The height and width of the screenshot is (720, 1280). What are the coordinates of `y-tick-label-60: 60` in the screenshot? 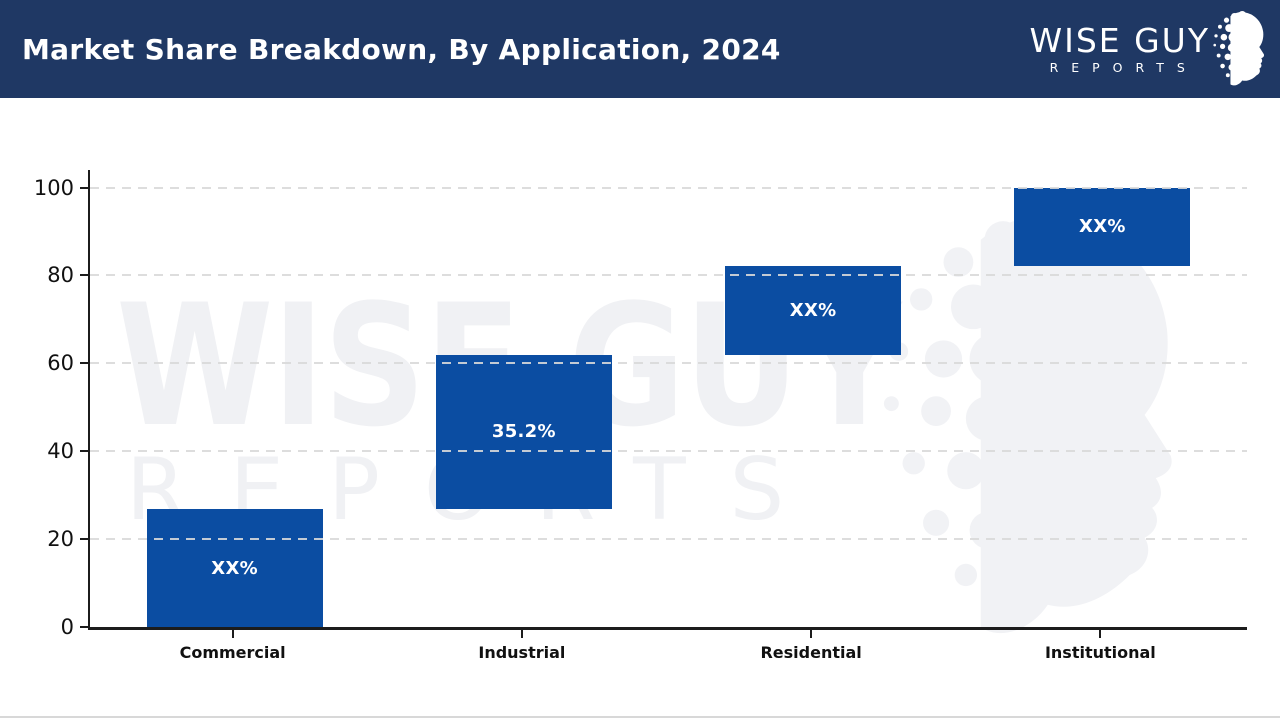 It's located at (60, 363).